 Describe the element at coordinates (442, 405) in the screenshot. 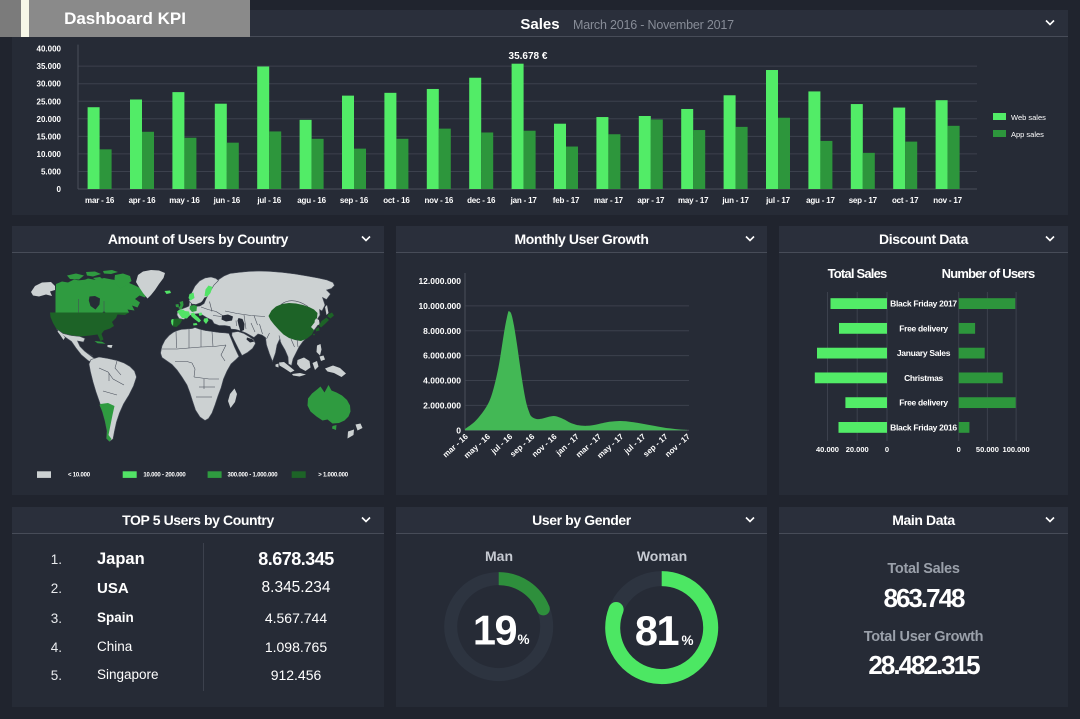

I see `svg-text: 2.000.000` at that location.